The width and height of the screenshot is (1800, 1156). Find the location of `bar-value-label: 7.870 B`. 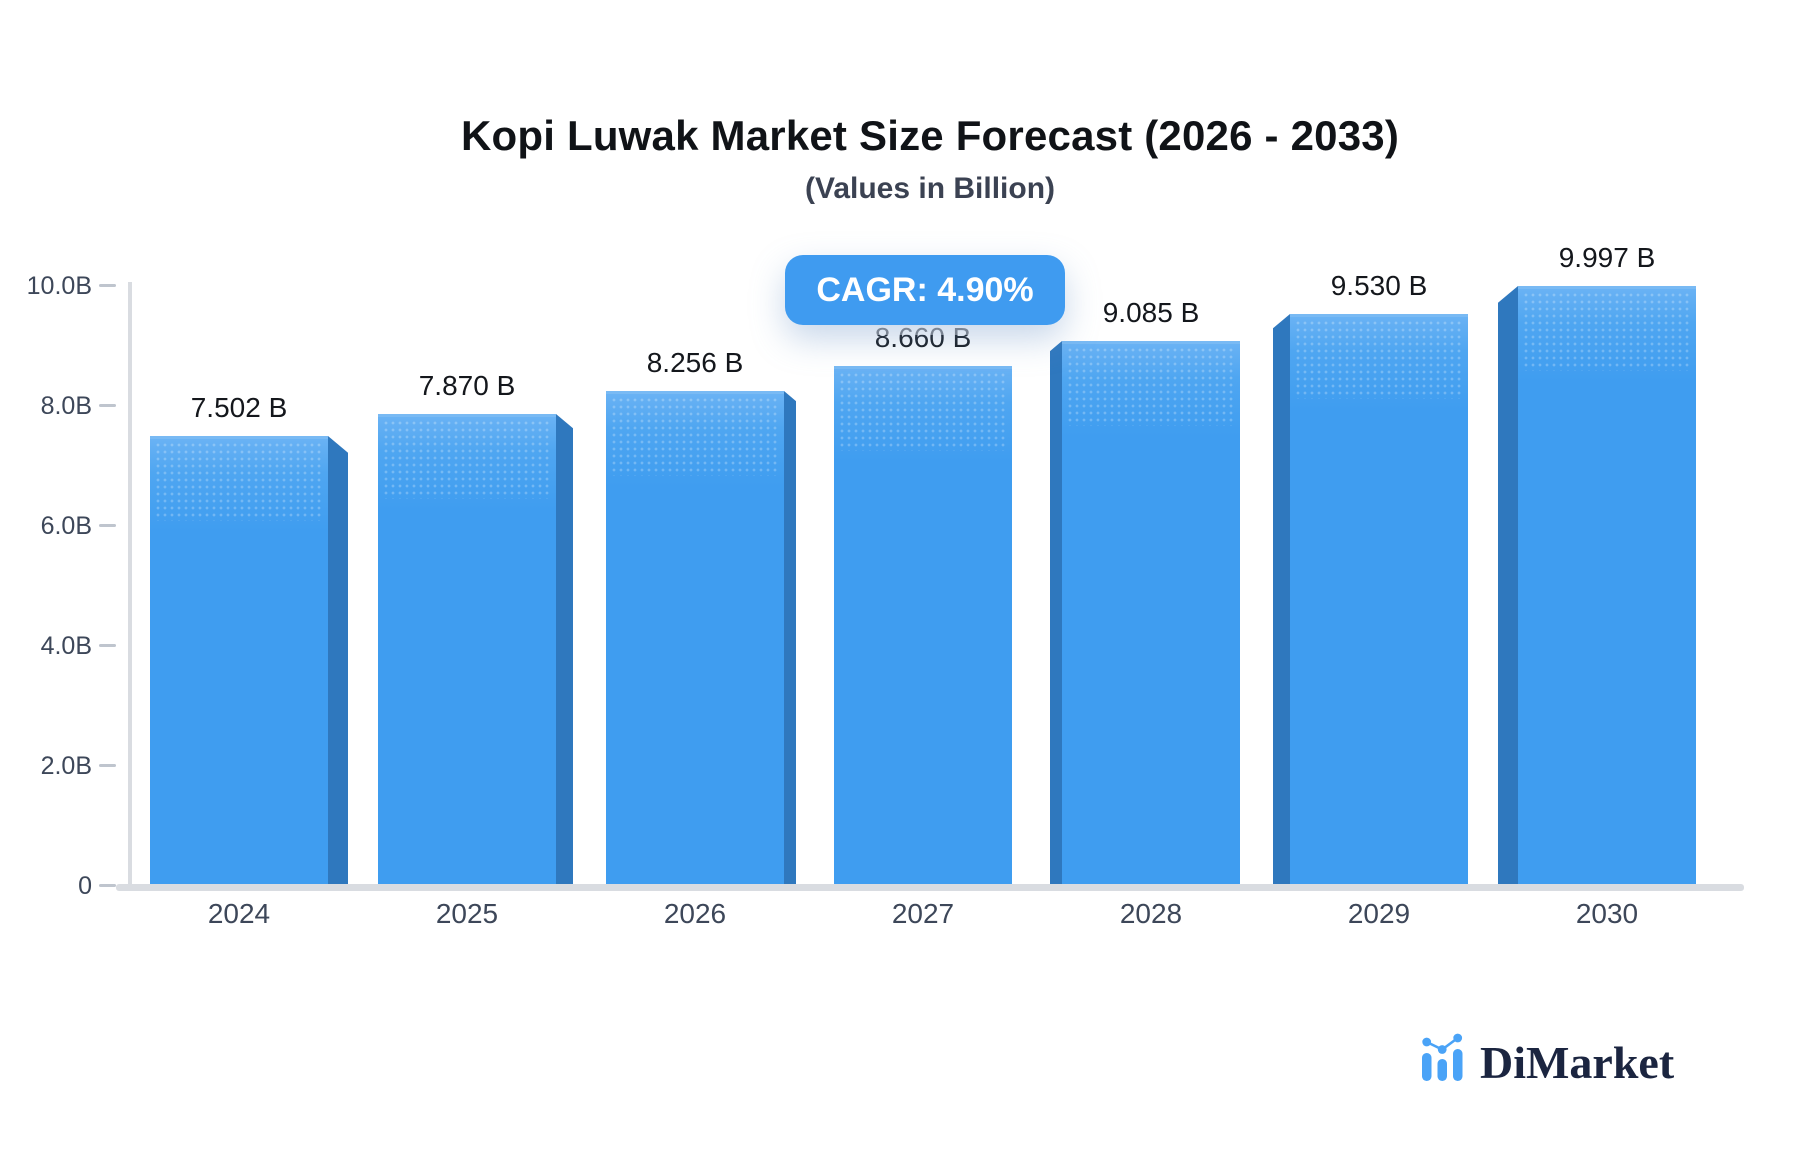

bar-value-label: 7.870 B is located at coordinates (467, 385).